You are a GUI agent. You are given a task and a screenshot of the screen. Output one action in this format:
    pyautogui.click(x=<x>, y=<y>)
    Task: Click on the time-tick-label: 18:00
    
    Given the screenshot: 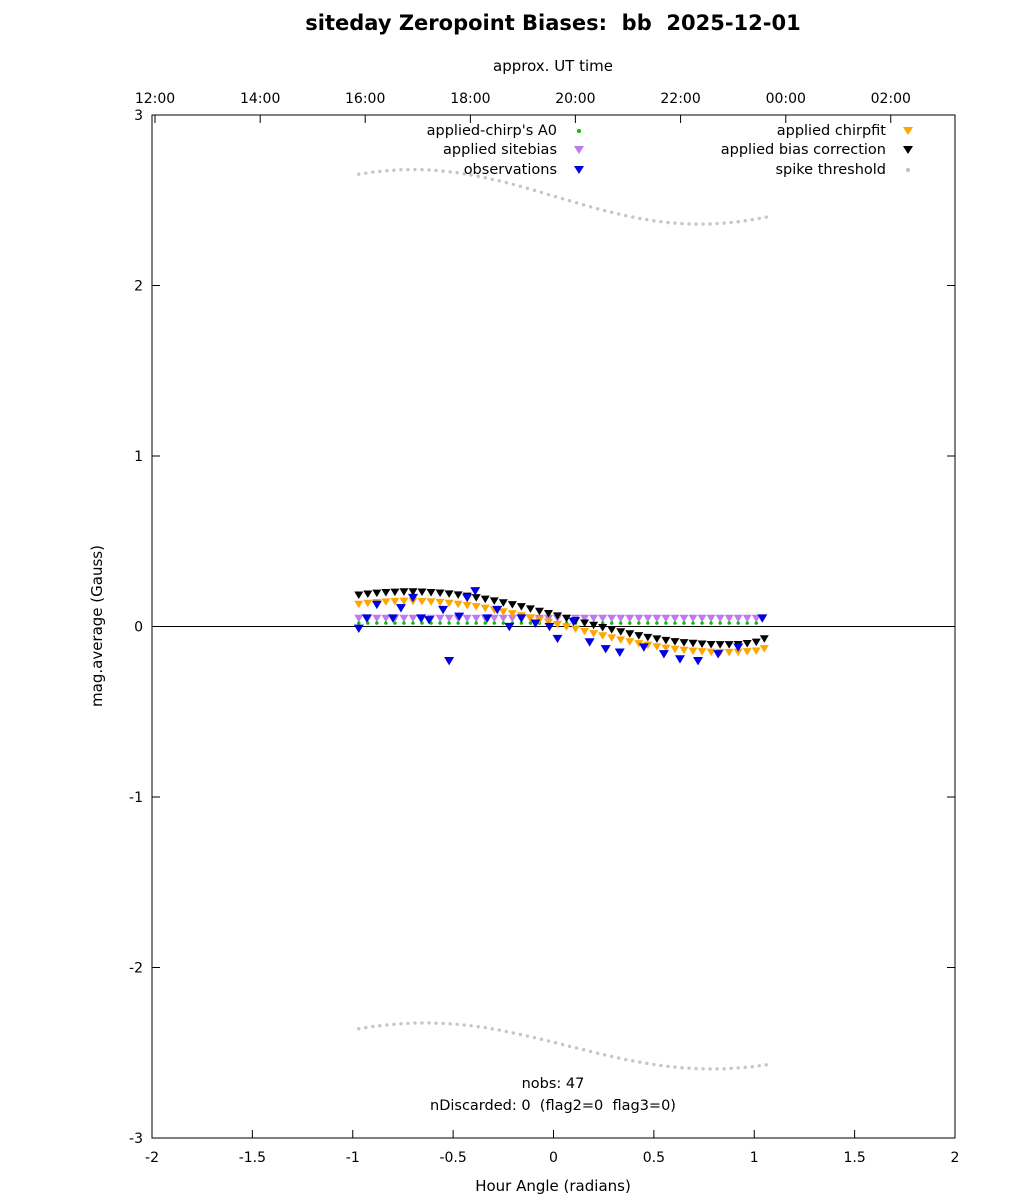 What is the action you would take?
    pyautogui.click(x=470, y=99)
    